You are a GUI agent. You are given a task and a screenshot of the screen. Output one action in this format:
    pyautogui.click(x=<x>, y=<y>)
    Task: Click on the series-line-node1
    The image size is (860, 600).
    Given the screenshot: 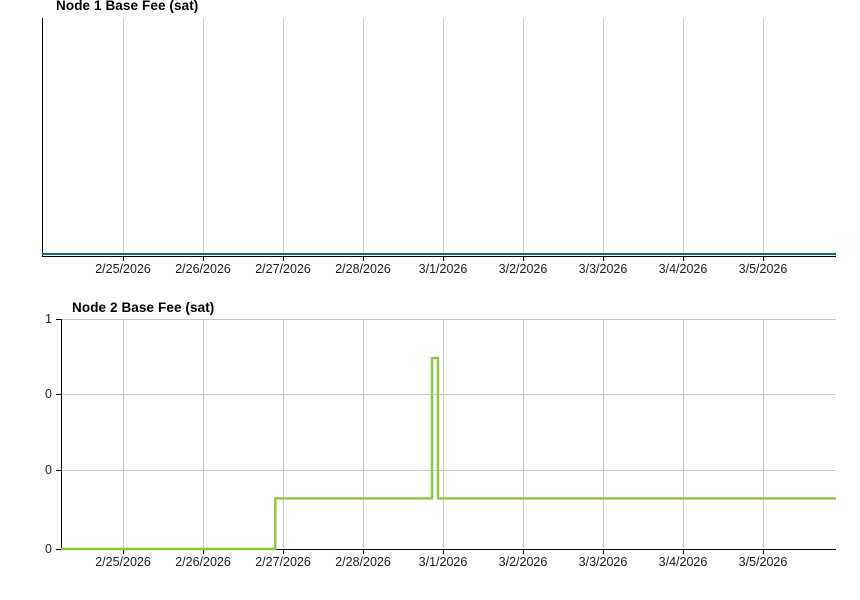 What is the action you would take?
    pyautogui.click(x=439, y=254)
    